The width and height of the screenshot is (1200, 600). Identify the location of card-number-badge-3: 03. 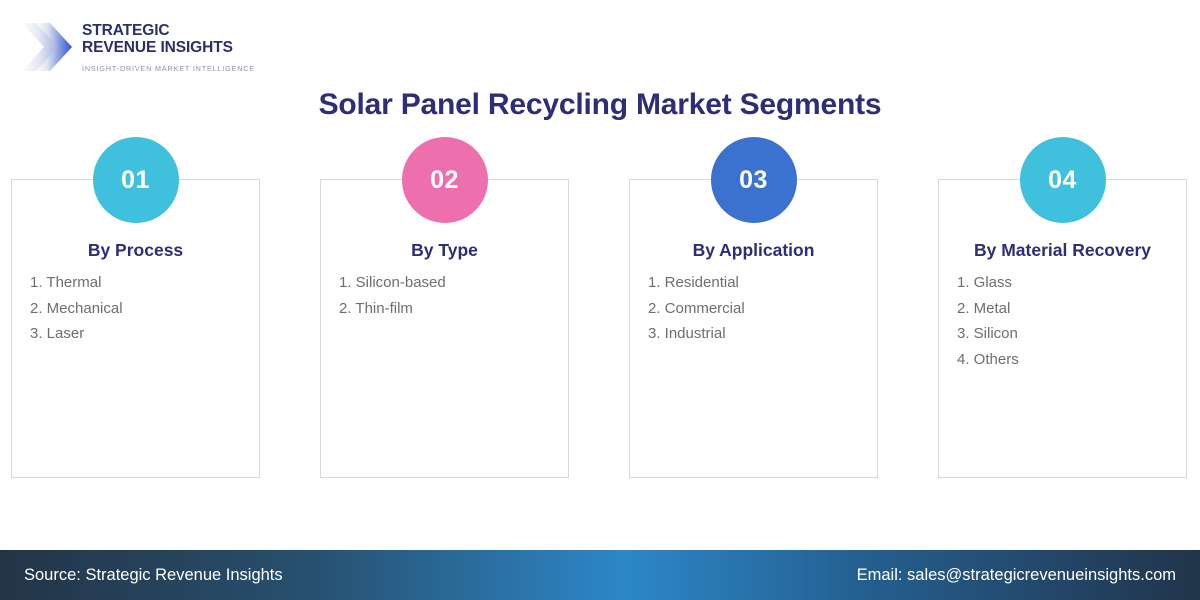
(753, 180).